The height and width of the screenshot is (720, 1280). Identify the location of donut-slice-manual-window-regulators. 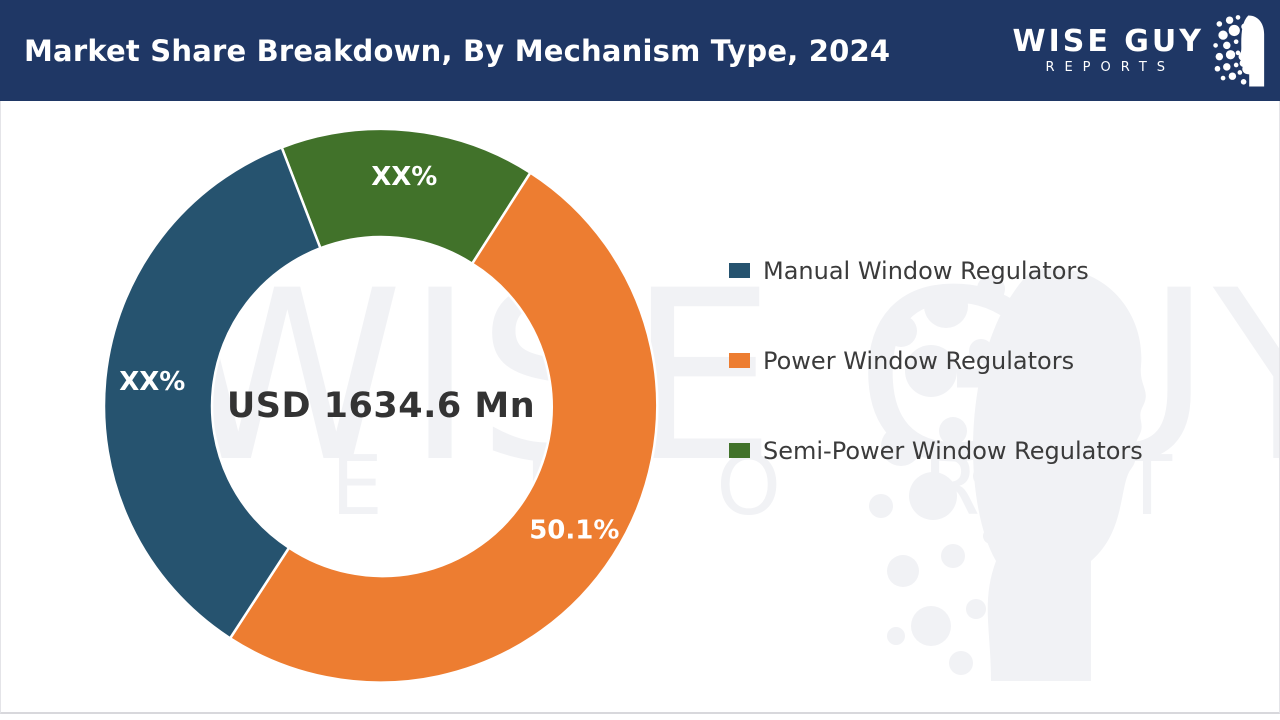
(212, 393).